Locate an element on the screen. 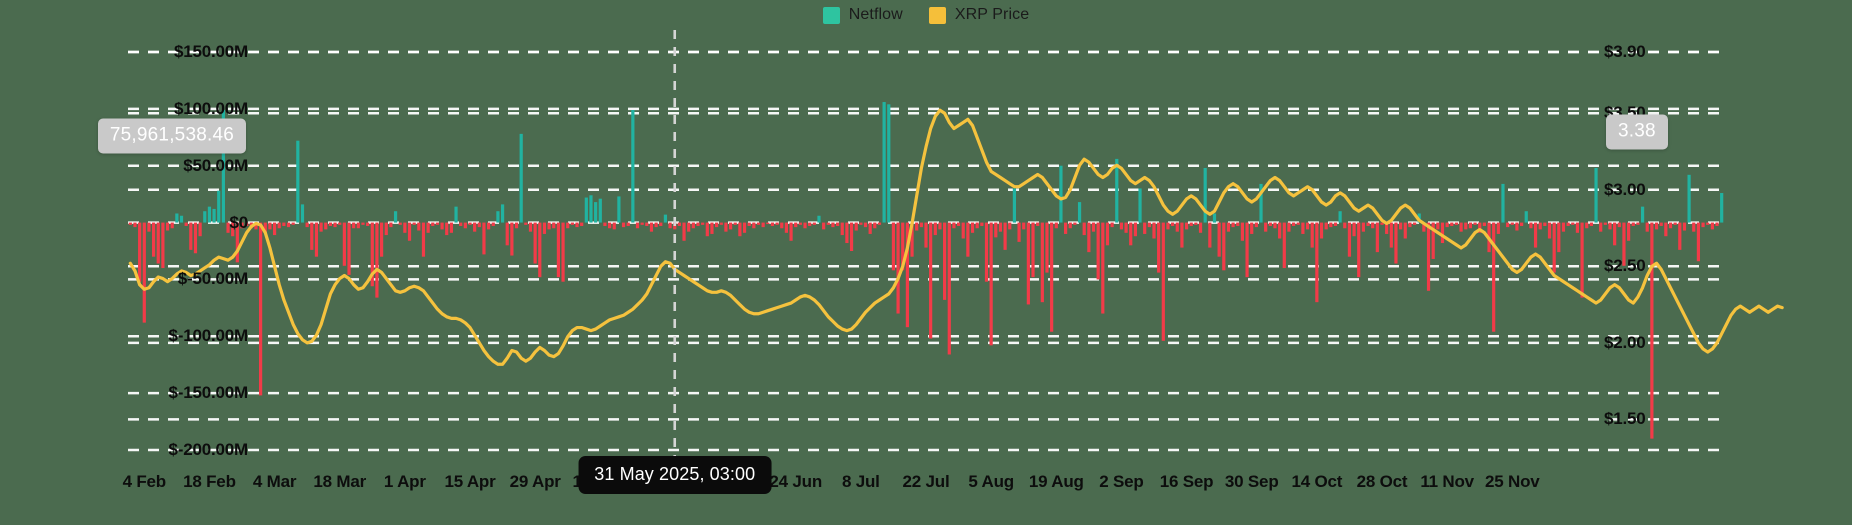 This screenshot has width=1852, height=525. legend-item-netflow: Netflow is located at coordinates (862, 15).